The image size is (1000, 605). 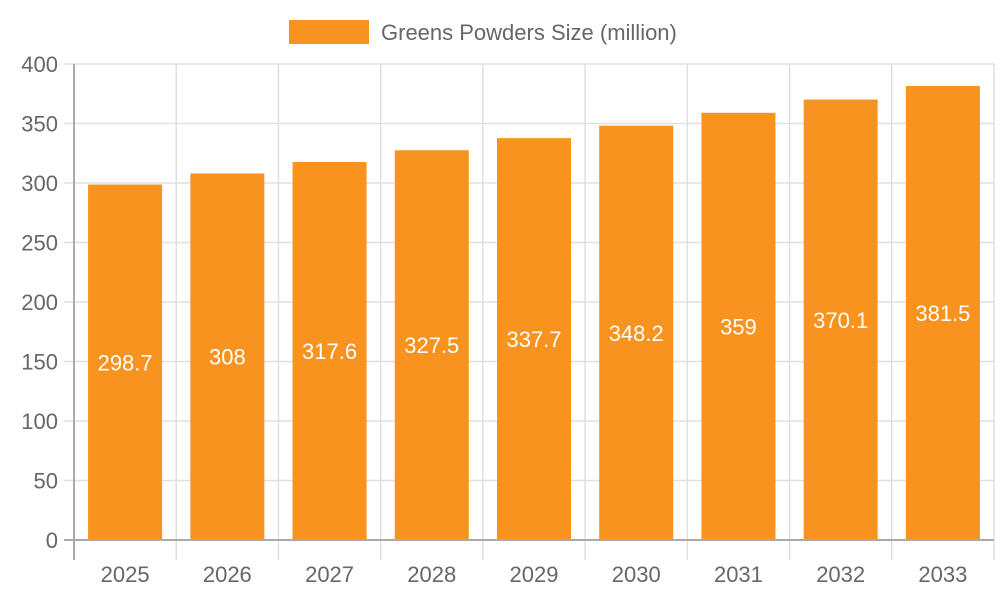 What do you see at coordinates (227, 574) in the screenshot?
I see `x-tick-label: 2026` at bounding box center [227, 574].